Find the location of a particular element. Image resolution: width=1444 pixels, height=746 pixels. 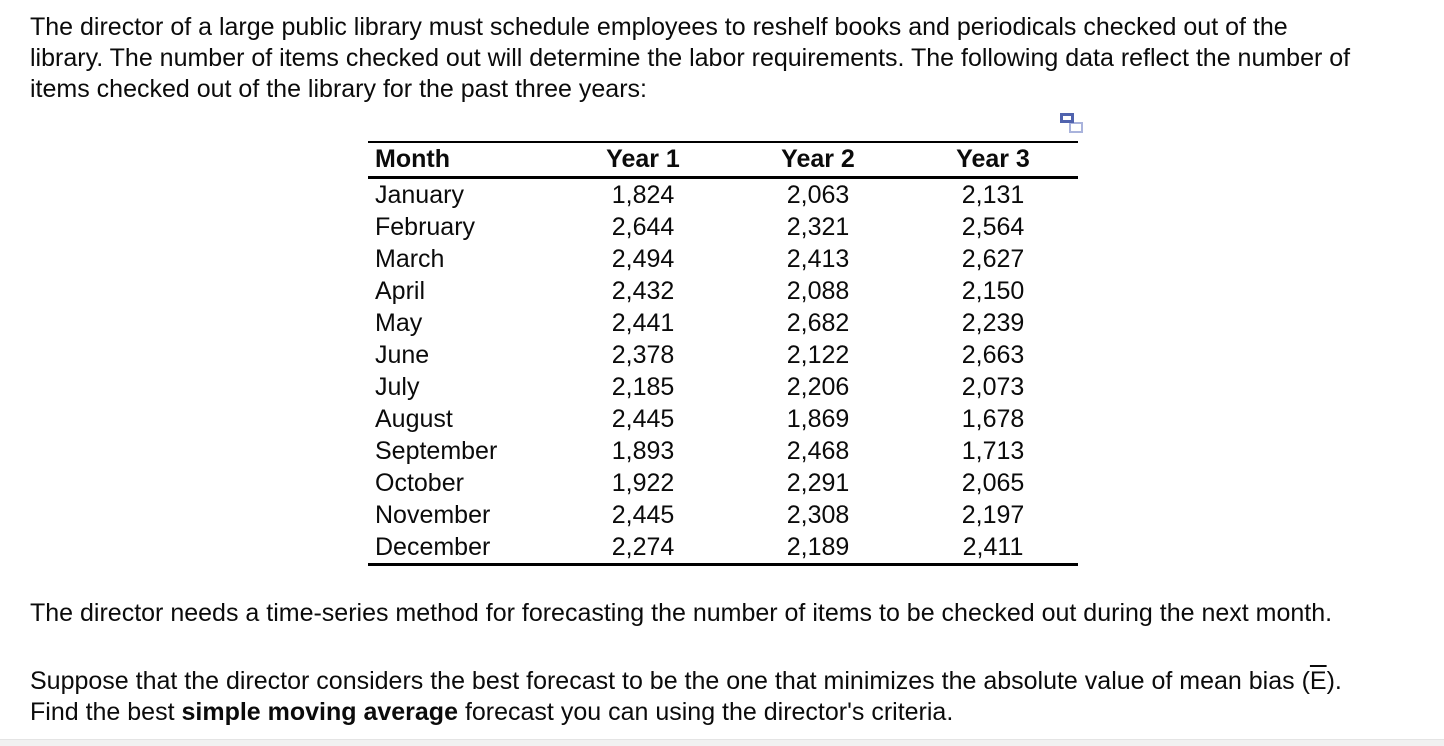

copy-icon-front-square is located at coordinates (1067, 118).